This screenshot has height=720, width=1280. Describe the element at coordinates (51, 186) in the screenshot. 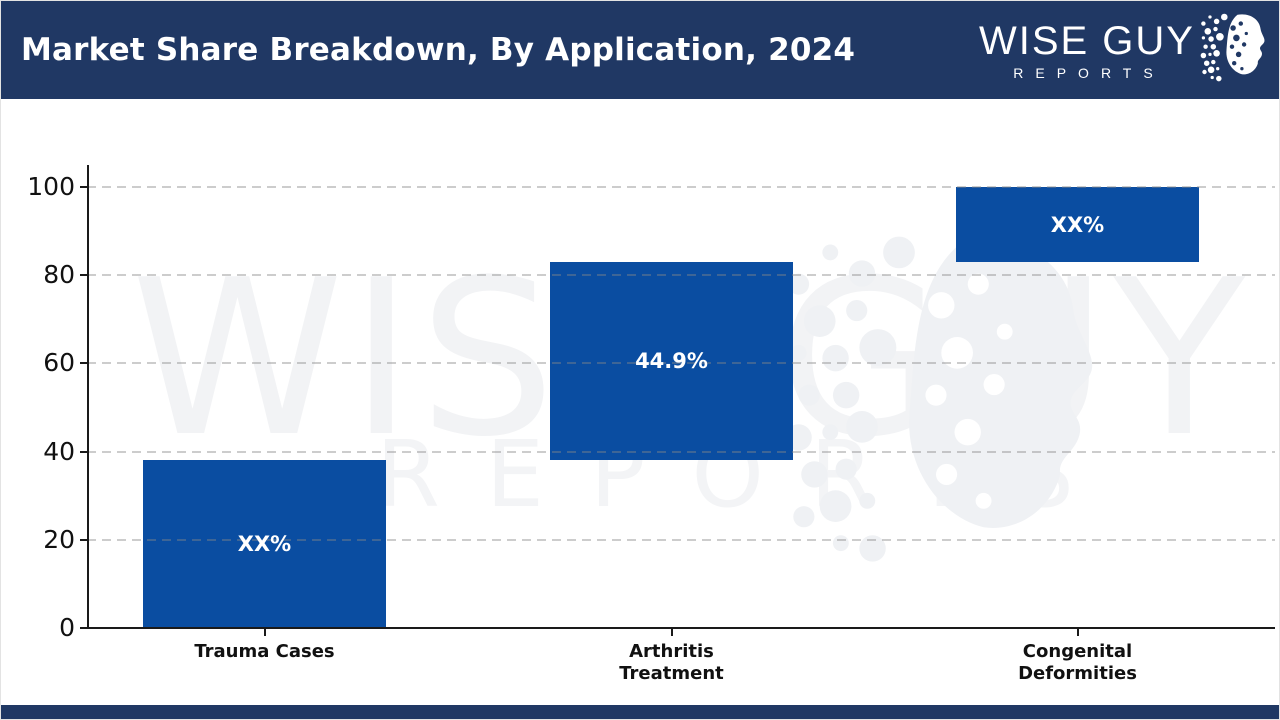

I see `y-tick-label: 100` at that location.